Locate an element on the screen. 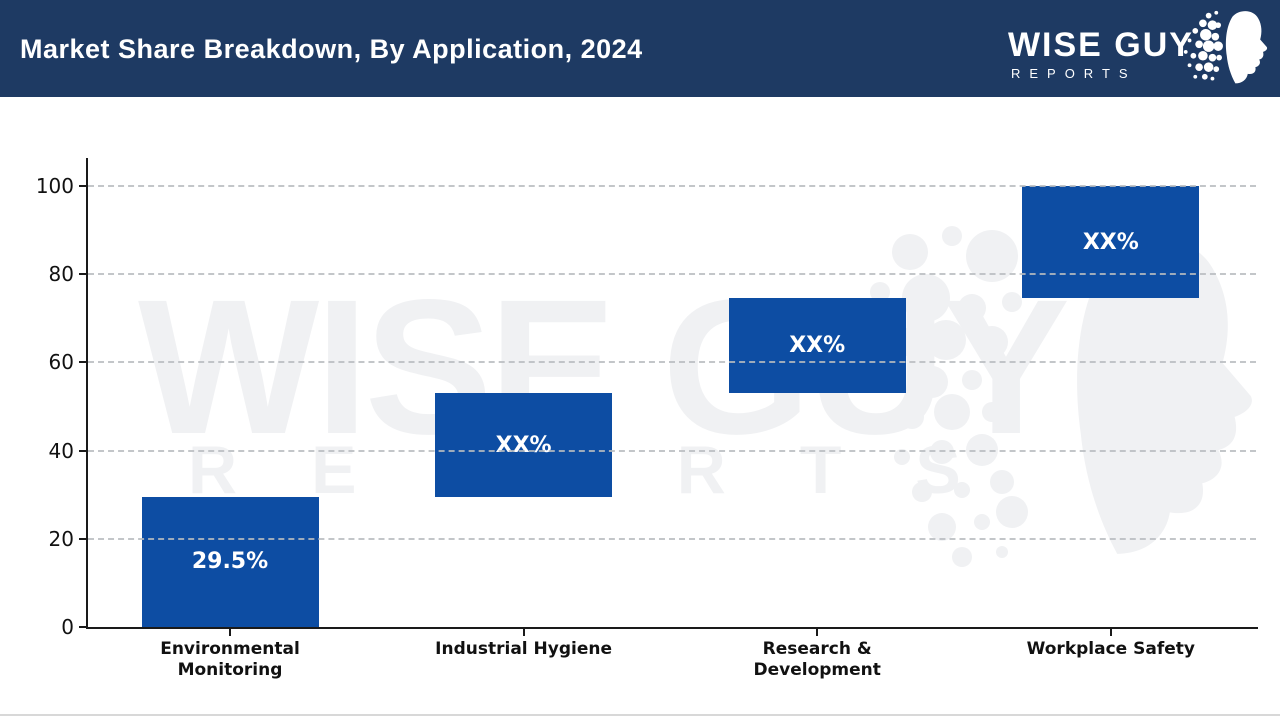 The width and height of the screenshot is (1280, 720). x-axis-line is located at coordinates (672, 628).